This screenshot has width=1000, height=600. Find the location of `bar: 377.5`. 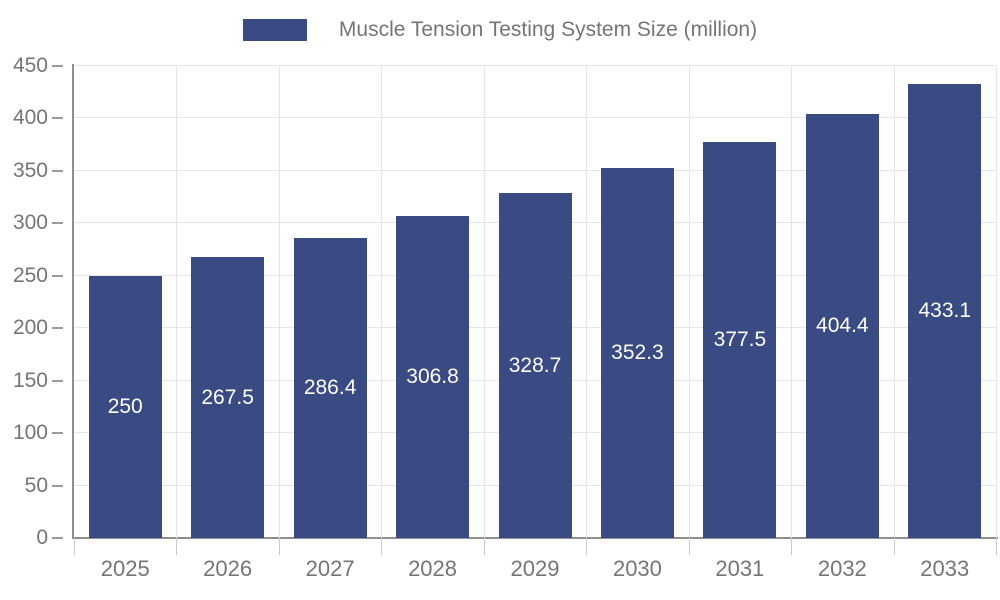

bar: 377.5 is located at coordinates (740, 340).